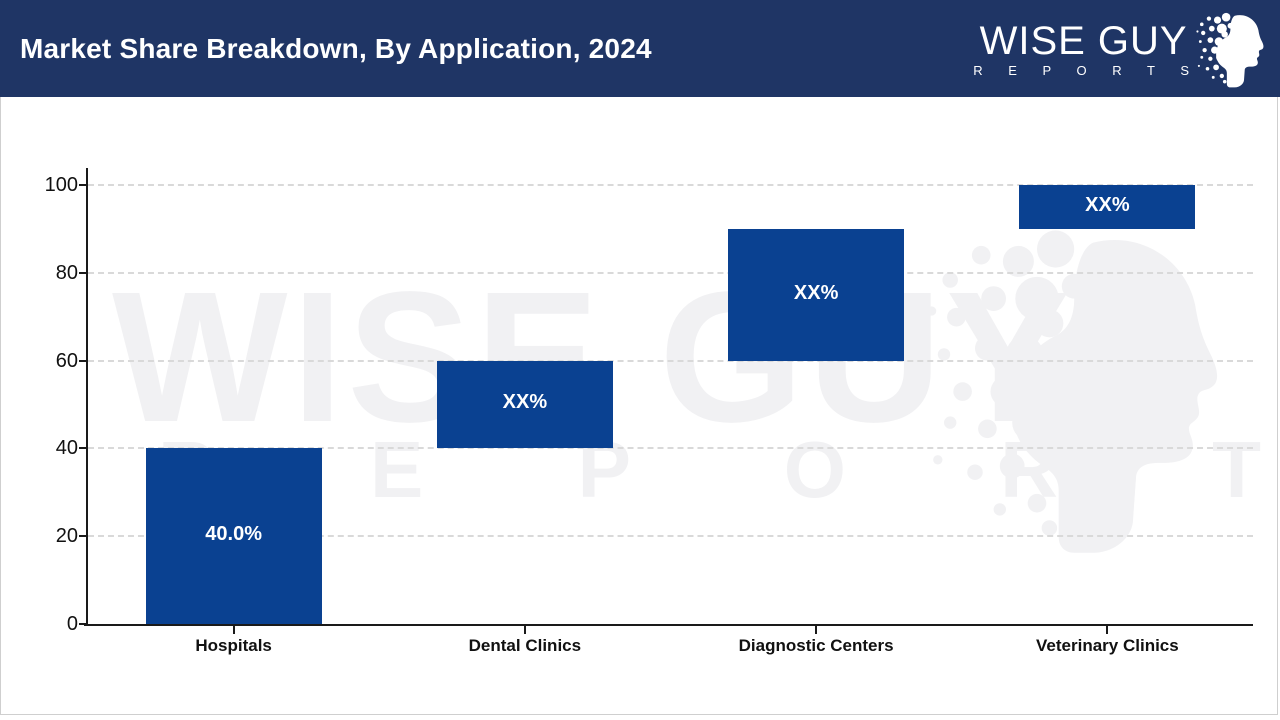  Describe the element at coordinates (66, 360) in the screenshot. I see `y-tick-label: 60` at that location.